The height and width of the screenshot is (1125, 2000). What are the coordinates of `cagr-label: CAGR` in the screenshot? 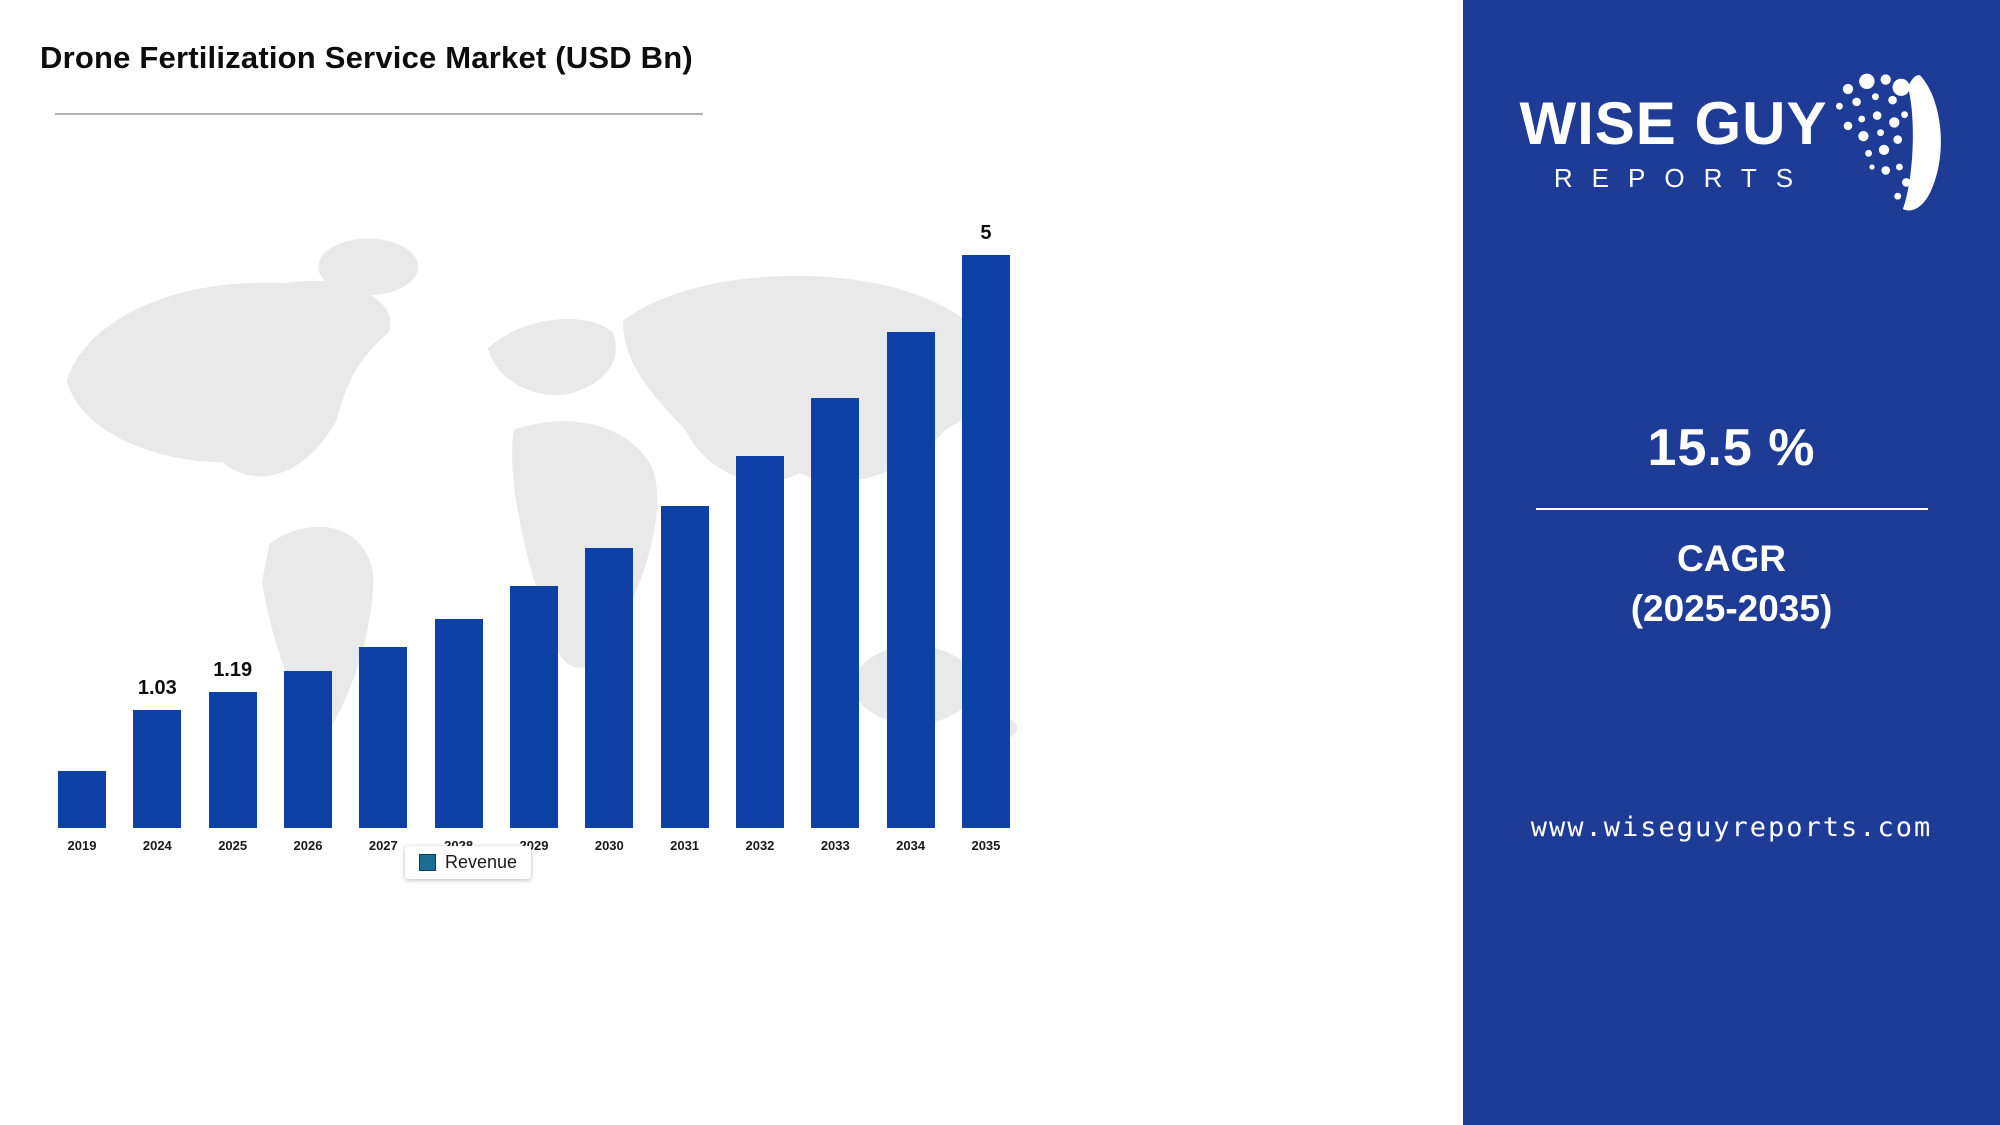 It's located at (1731, 558).